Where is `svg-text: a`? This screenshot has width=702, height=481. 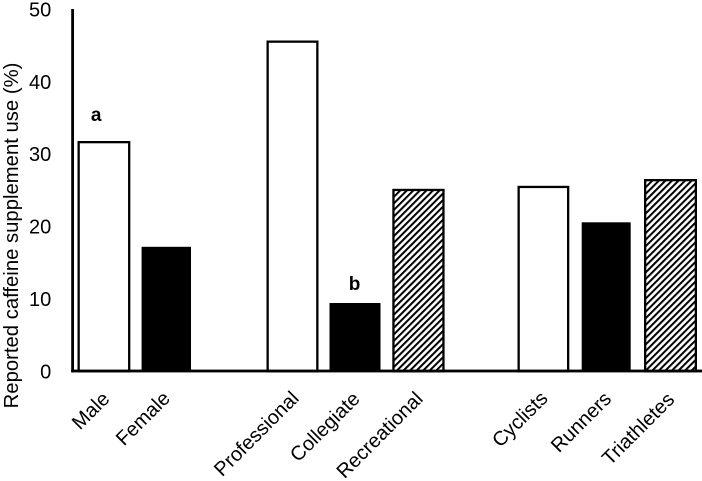
svg-text: a is located at coordinates (96, 115).